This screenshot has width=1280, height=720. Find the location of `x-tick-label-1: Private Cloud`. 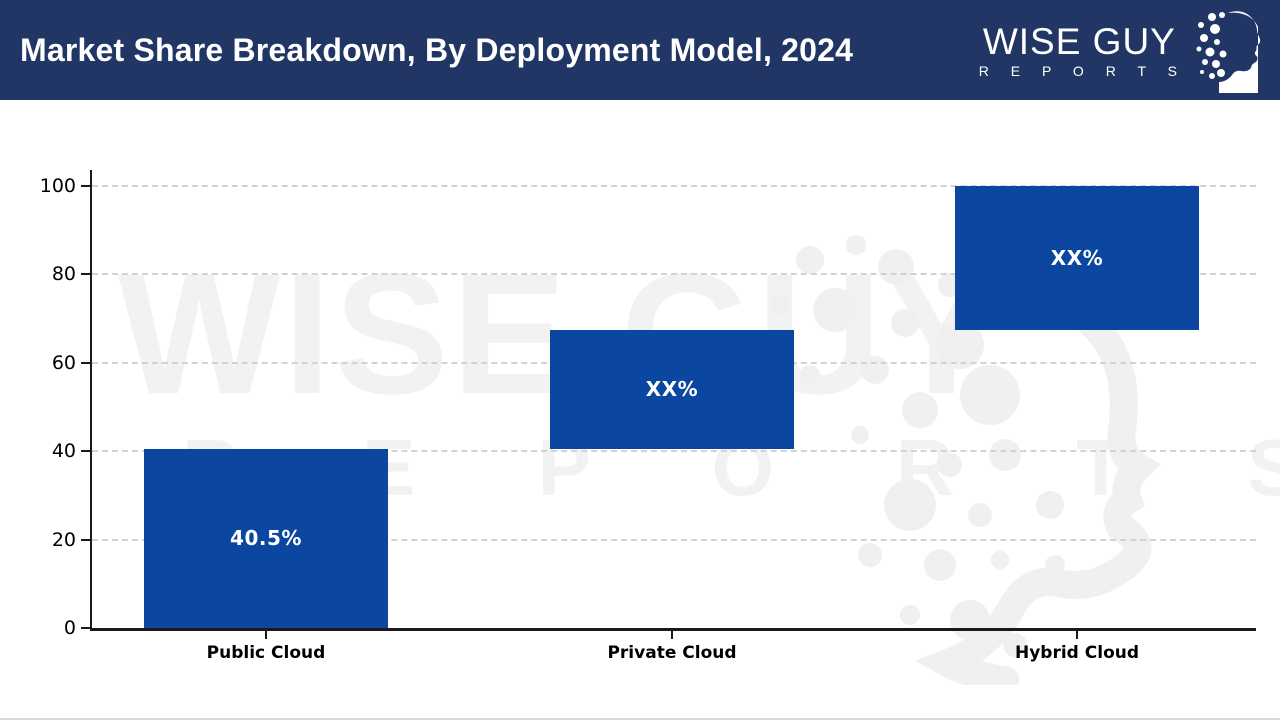

x-tick-label-1: Private Cloud is located at coordinates (672, 653).